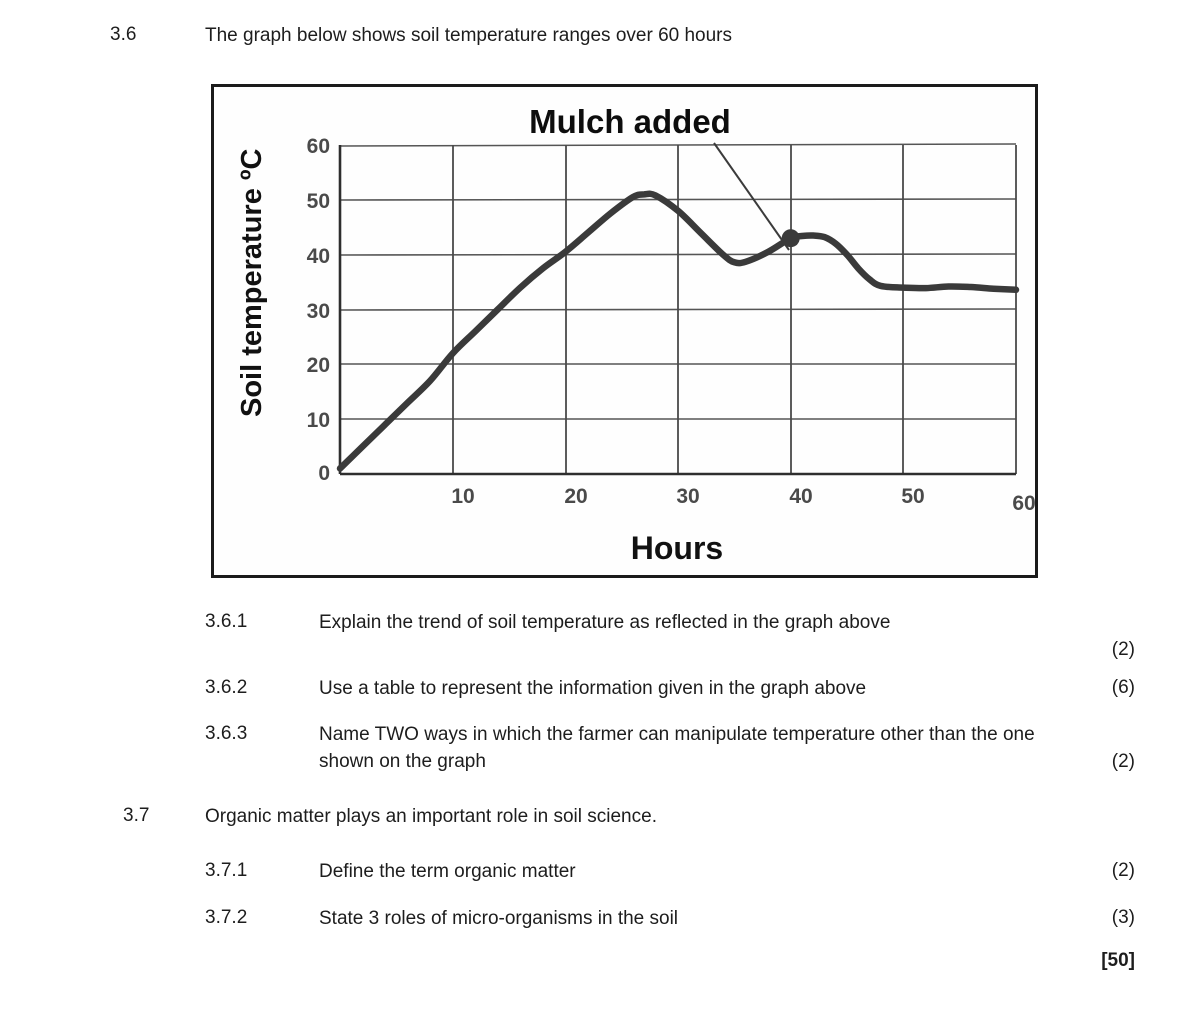  What do you see at coordinates (912, 496) in the screenshot?
I see `x-tick-50: 50` at bounding box center [912, 496].